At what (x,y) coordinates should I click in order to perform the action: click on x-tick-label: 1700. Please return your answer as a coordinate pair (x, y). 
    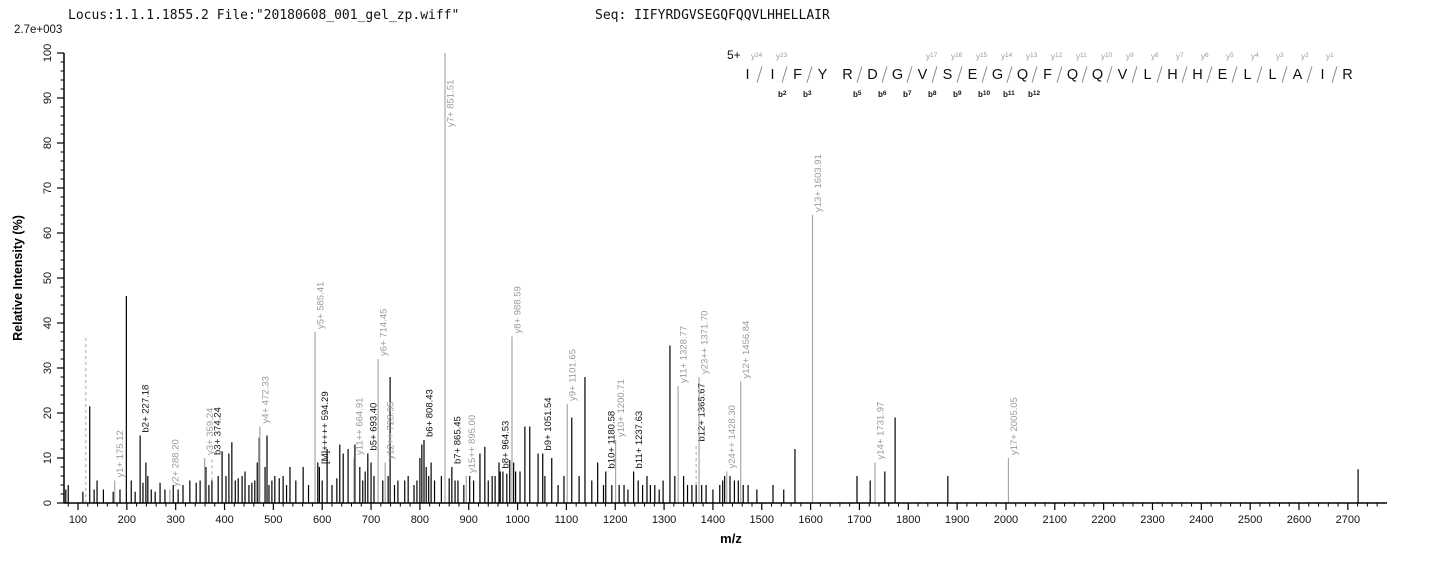
    Looking at the image, I should click on (859, 520).